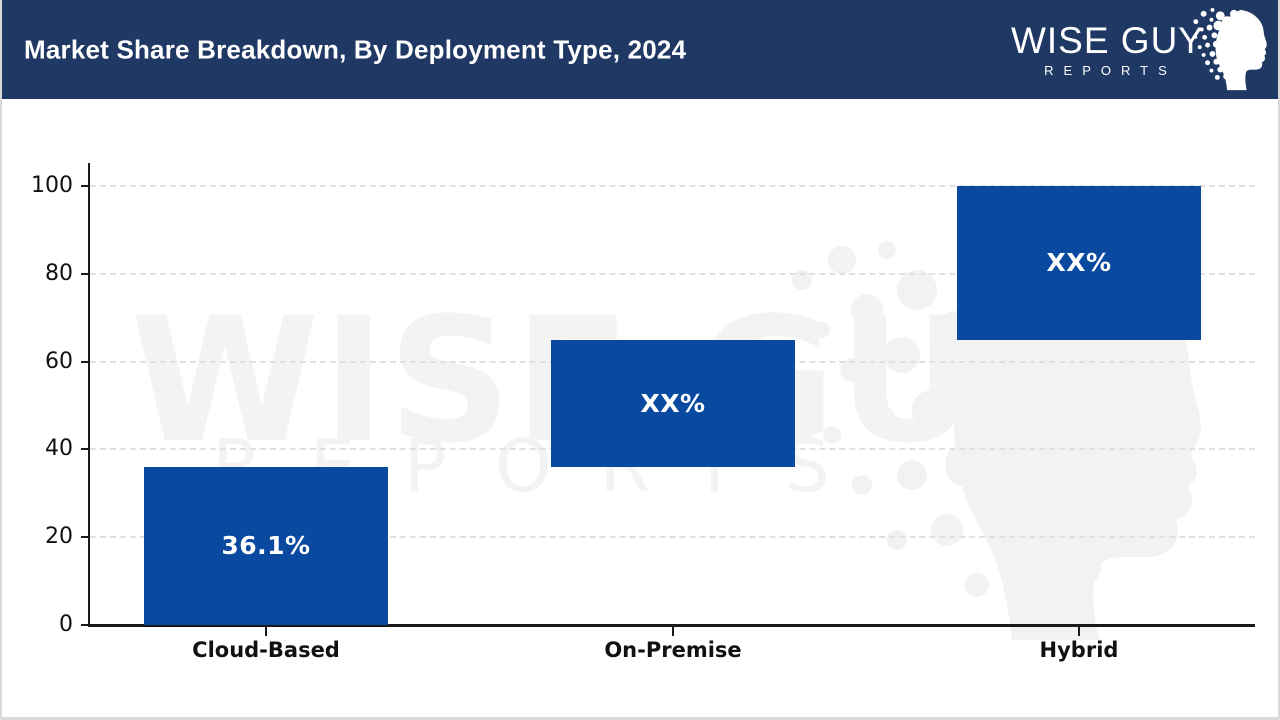 This screenshot has width=1280, height=720. I want to click on ytick-label: 60, so click(59, 361).